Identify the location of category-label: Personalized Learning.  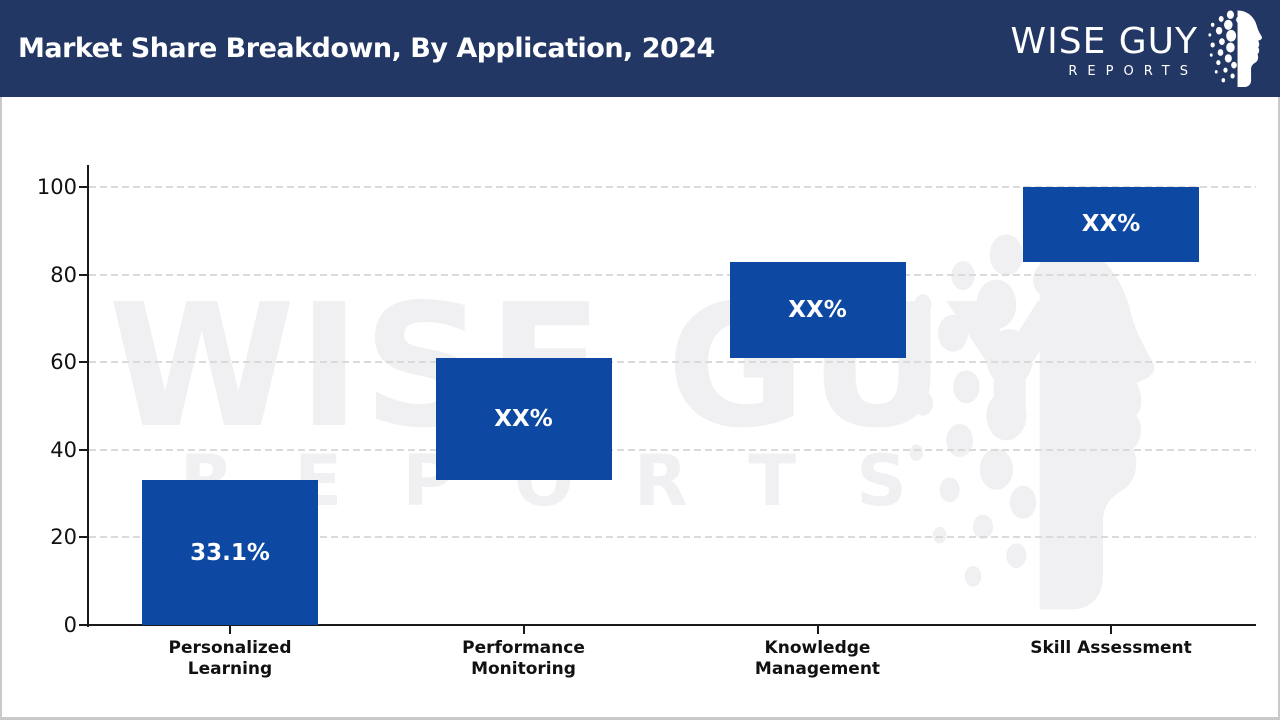
(230, 659).